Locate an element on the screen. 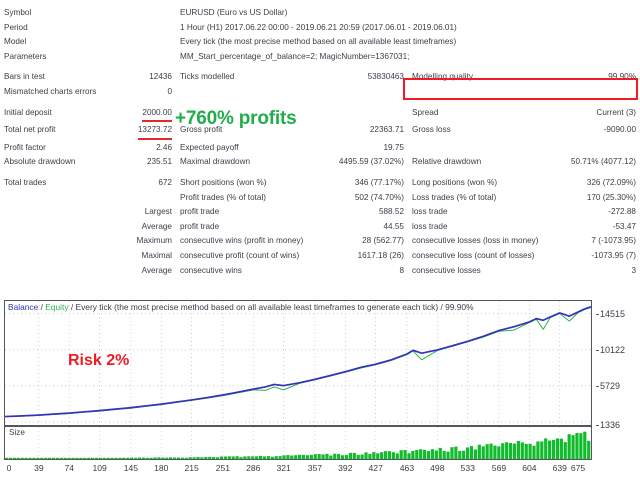 This screenshot has height=480, width=640. row-label2: Ticks modelled is located at coordinates (207, 77).